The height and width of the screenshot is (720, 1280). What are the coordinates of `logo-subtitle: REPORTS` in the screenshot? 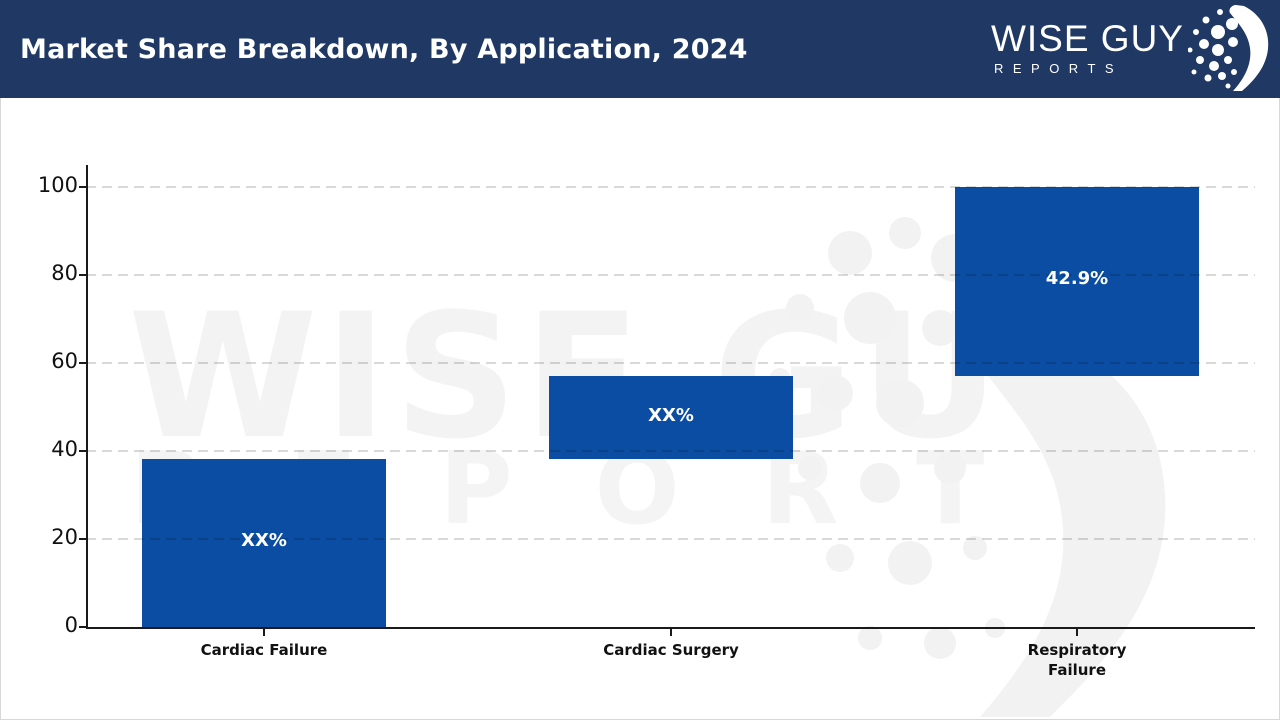 It's located at (1058, 68).